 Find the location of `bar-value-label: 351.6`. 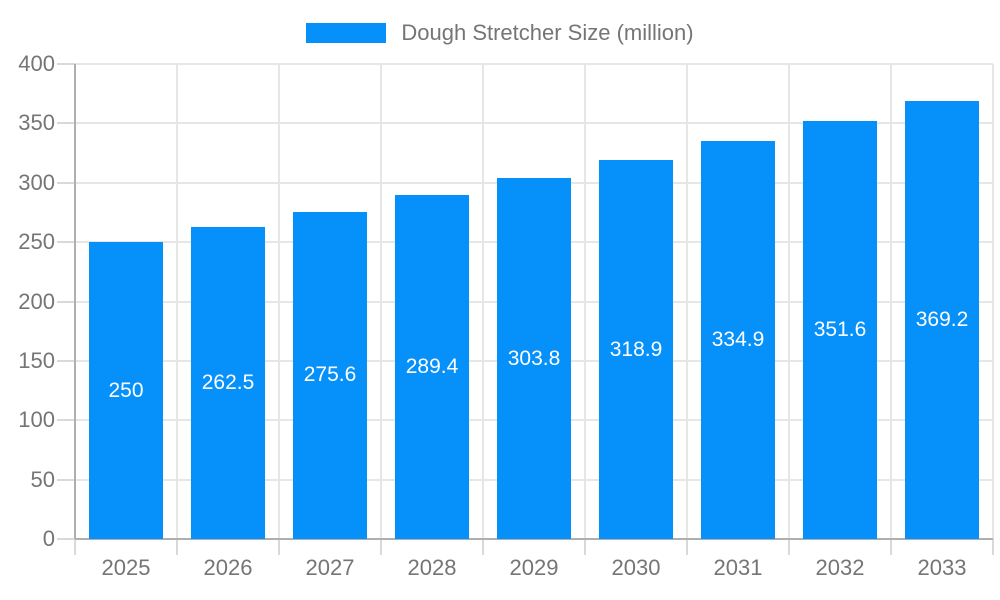

bar-value-label: 351.6 is located at coordinates (840, 330).